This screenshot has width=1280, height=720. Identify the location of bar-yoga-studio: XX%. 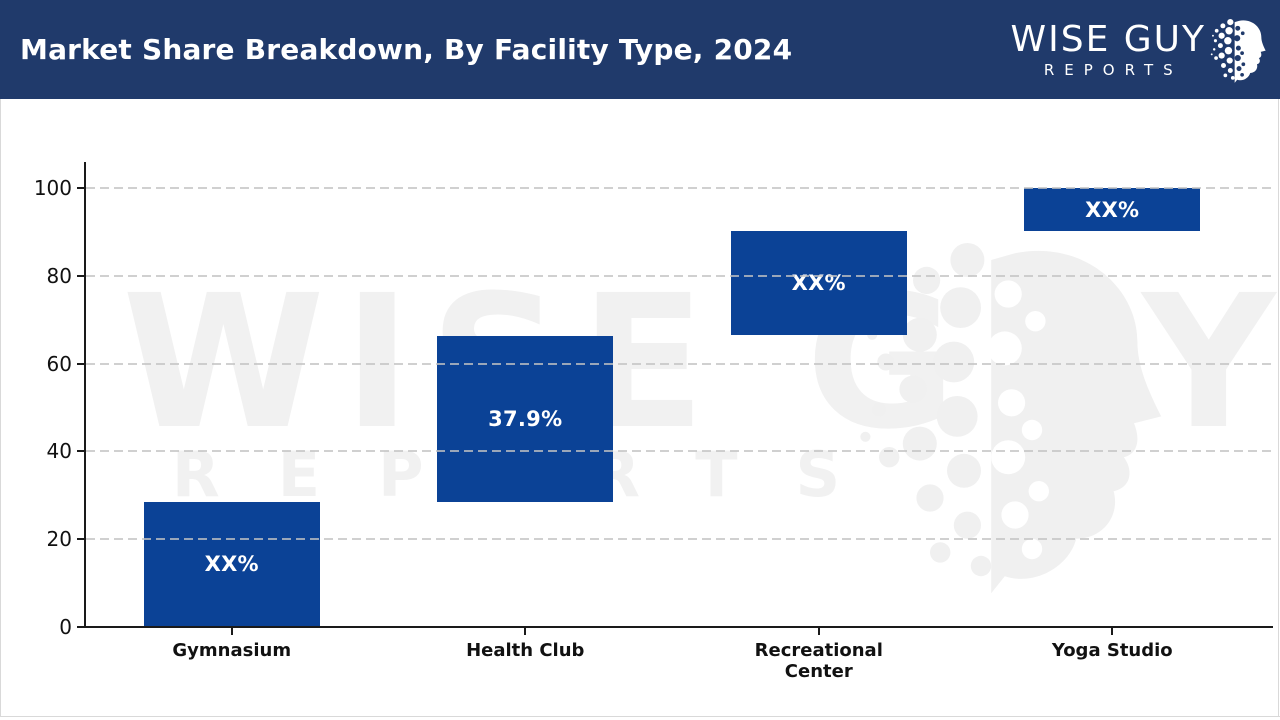
(1112, 210).